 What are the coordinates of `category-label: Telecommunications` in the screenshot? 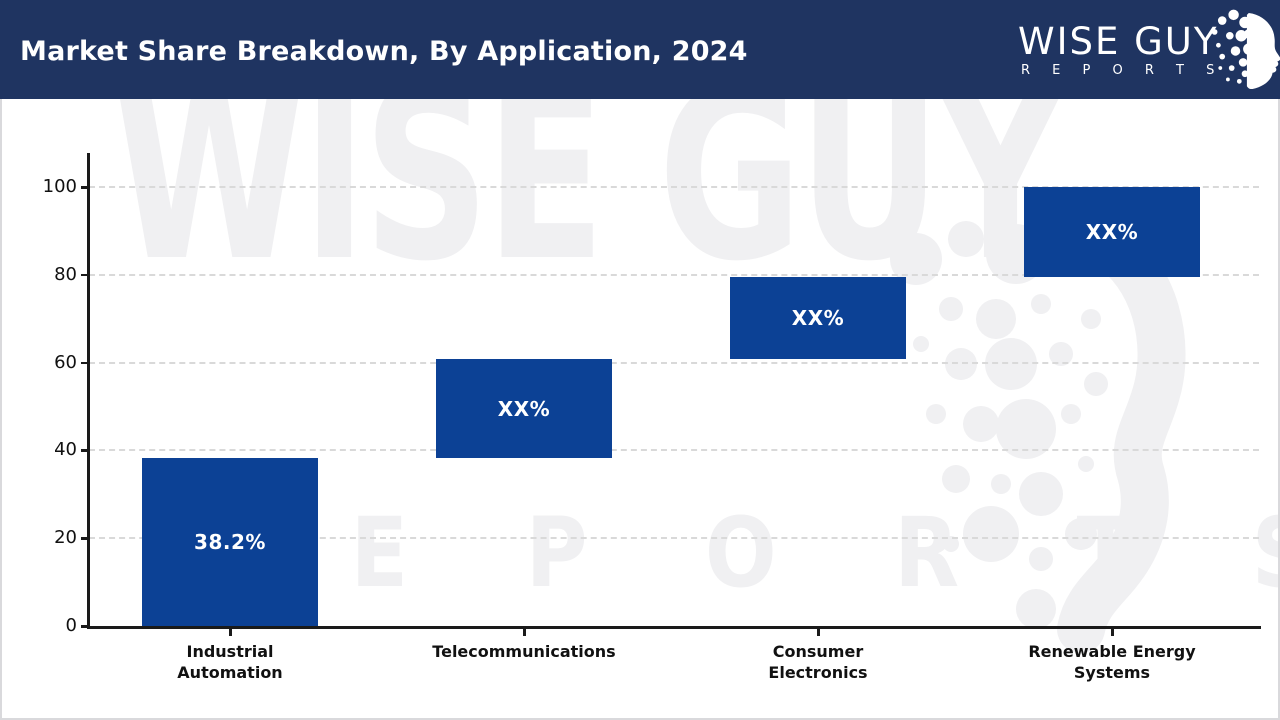 It's located at (524, 651).